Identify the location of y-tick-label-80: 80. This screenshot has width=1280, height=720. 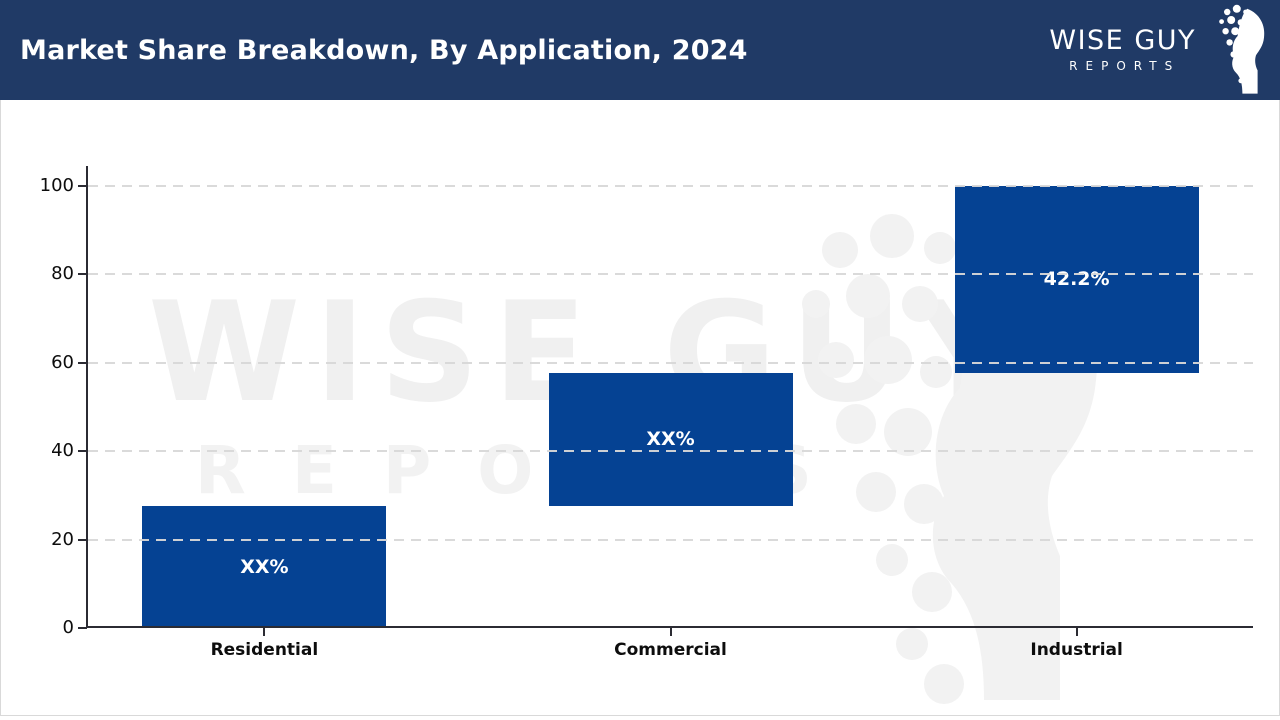
(62, 274).